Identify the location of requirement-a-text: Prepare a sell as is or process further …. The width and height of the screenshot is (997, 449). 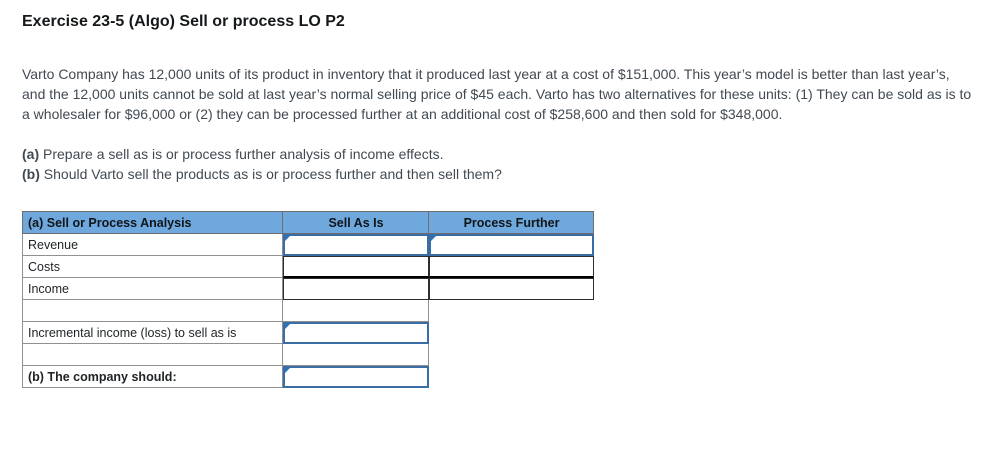
(243, 154).